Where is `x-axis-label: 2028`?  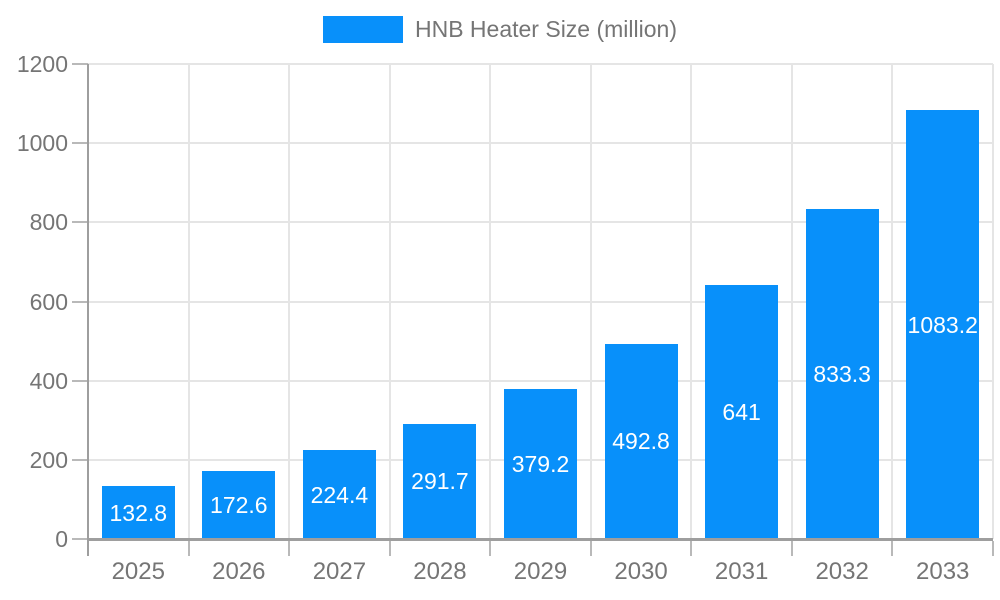 x-axis-label: 2028 is located at coordinates (440, 571).